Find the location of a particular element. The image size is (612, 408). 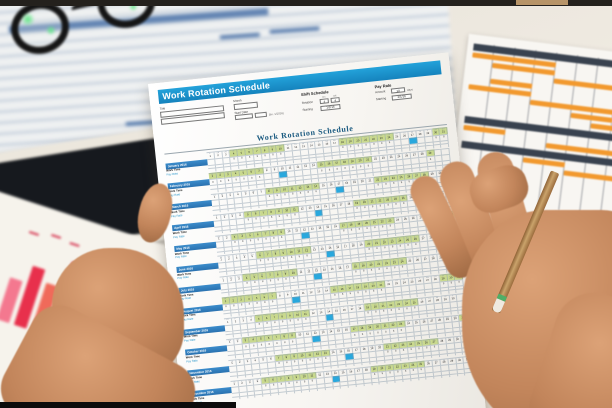

photo-bottom-edge-bar is located at coordinates (118, 405).